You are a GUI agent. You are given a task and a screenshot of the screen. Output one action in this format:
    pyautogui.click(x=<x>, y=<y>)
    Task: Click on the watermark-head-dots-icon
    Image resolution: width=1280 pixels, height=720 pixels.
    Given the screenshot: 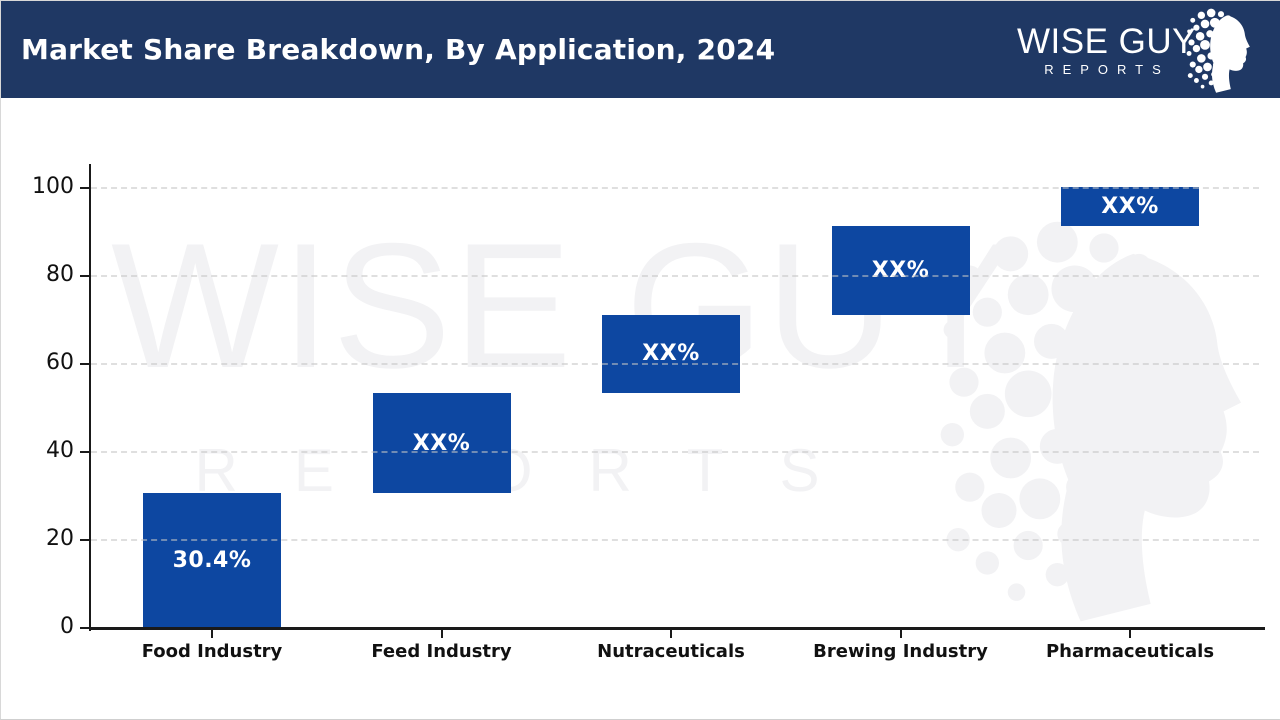 What is the action you would take?
    pyautogui.click(x=1091, y=421)
    